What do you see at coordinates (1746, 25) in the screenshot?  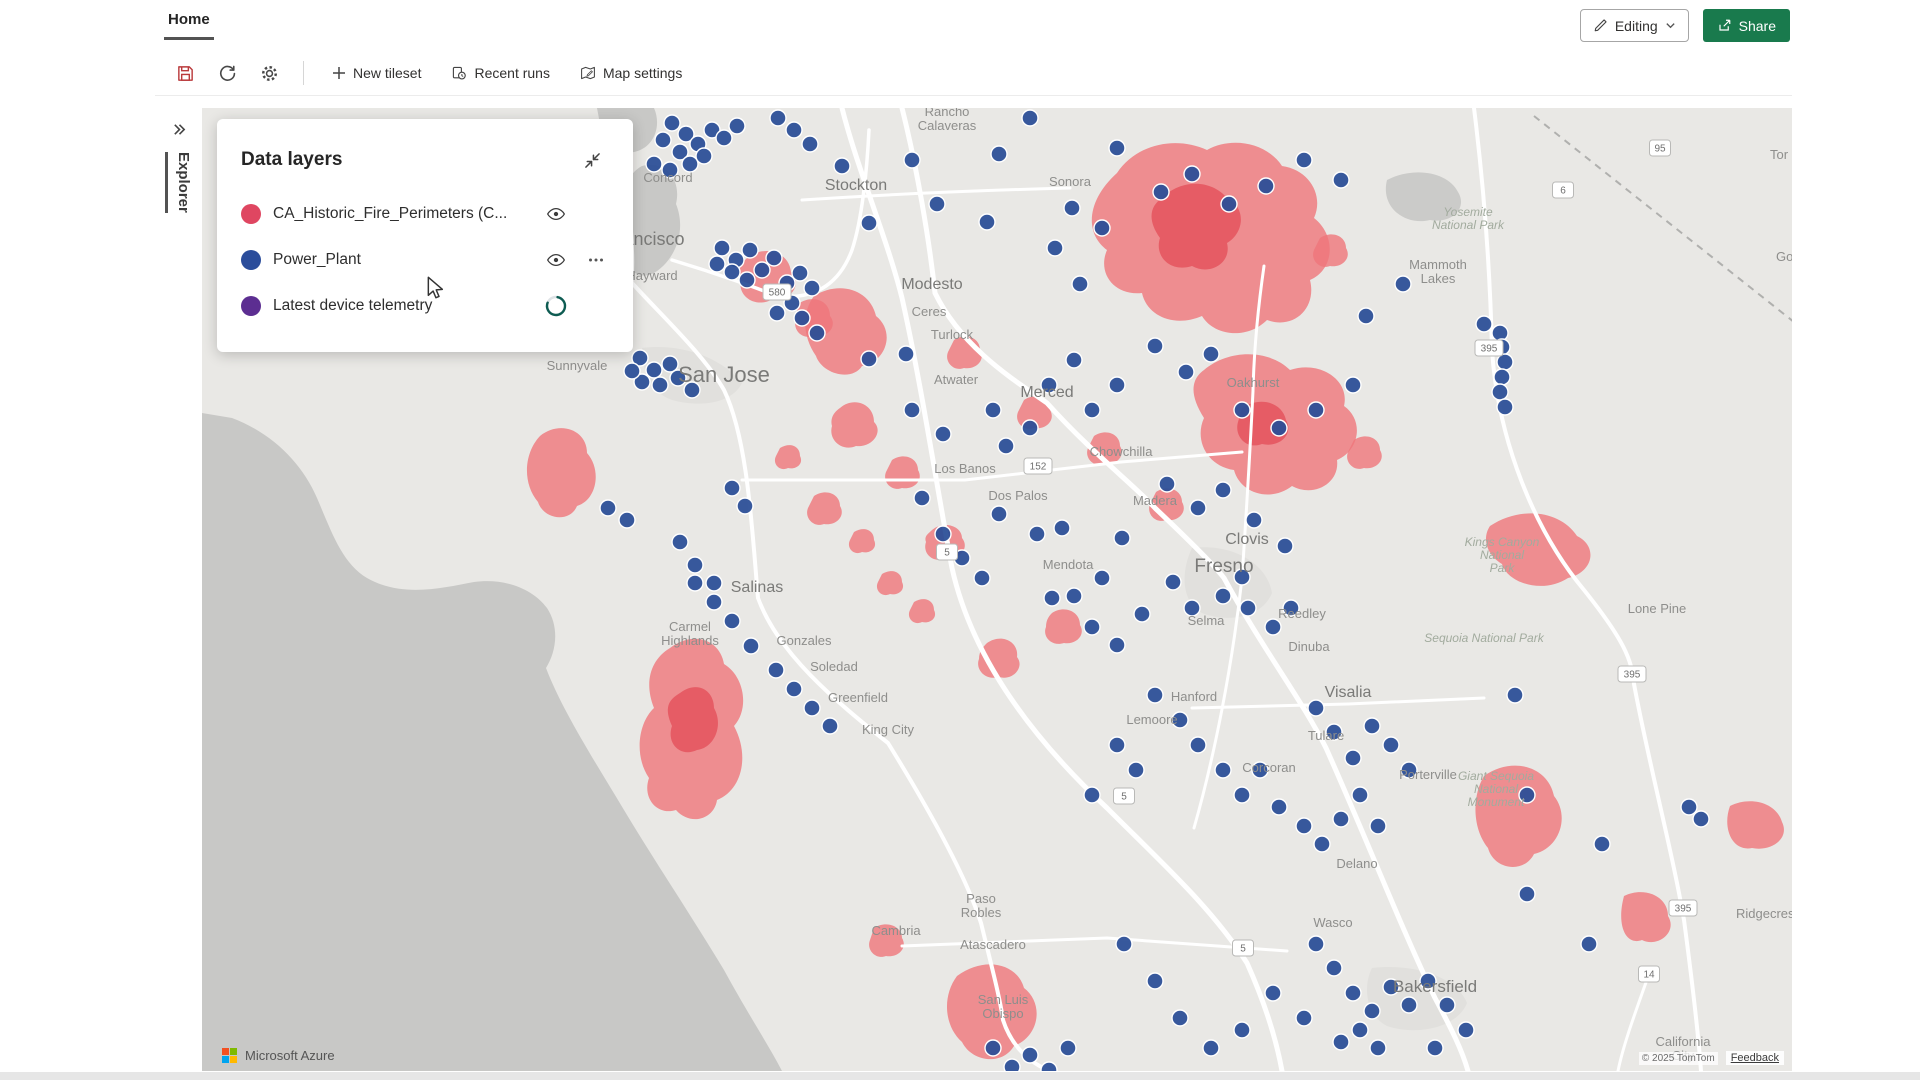 I see `share-button: Share` at bounding box center [1746, 25].